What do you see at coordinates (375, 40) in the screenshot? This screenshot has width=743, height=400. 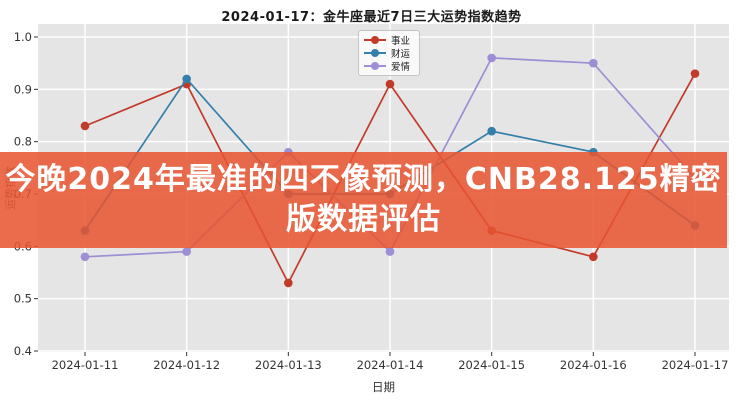 I see `career-line-marker-icon` at bounding box center [375, 40].